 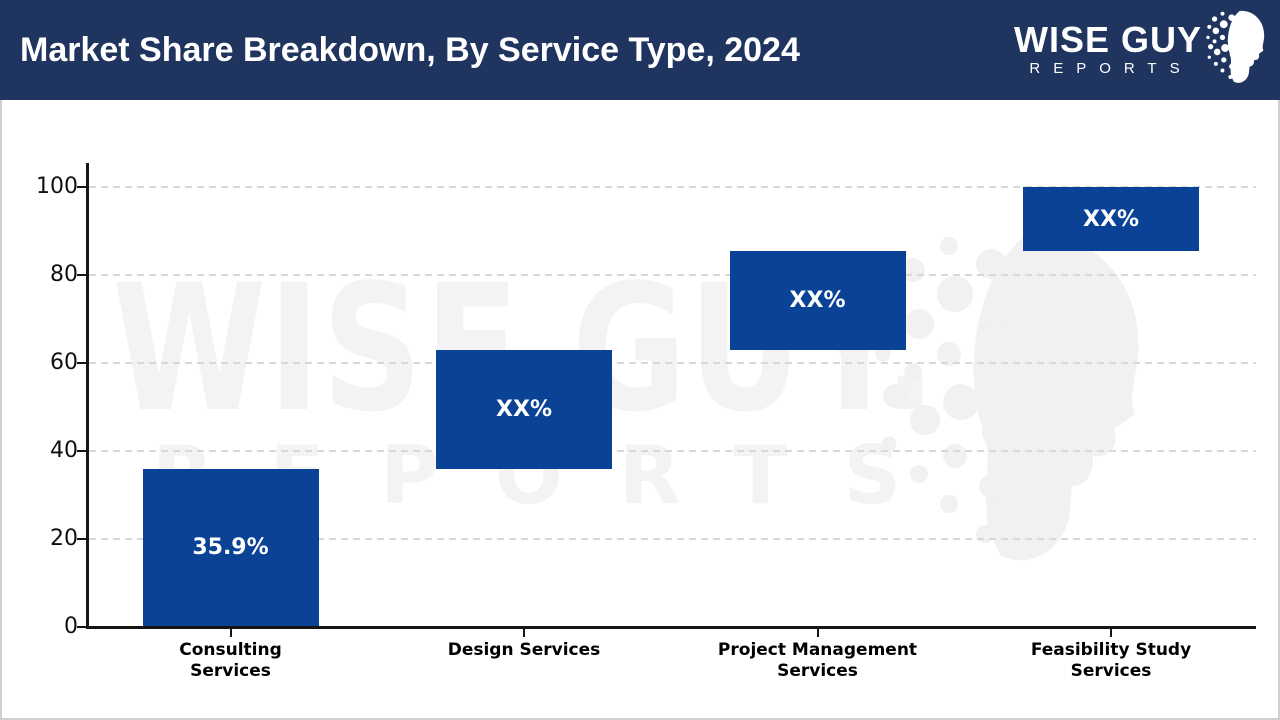 I want to click on y-tick-label-20: 20, so click(x=64, y=538).